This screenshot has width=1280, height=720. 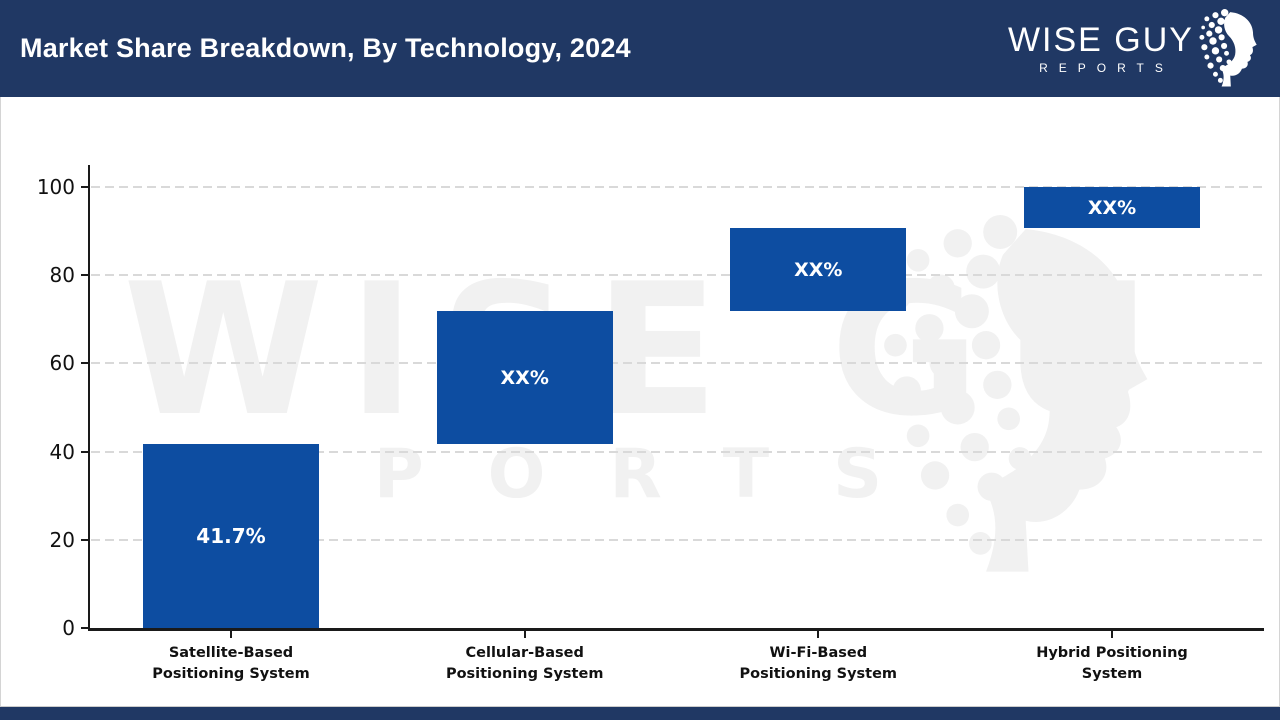 What do you see at coordinates (1020, 399) in the screenshot?
I see `watermark-face-icon` at bounding box center [1020, 399].